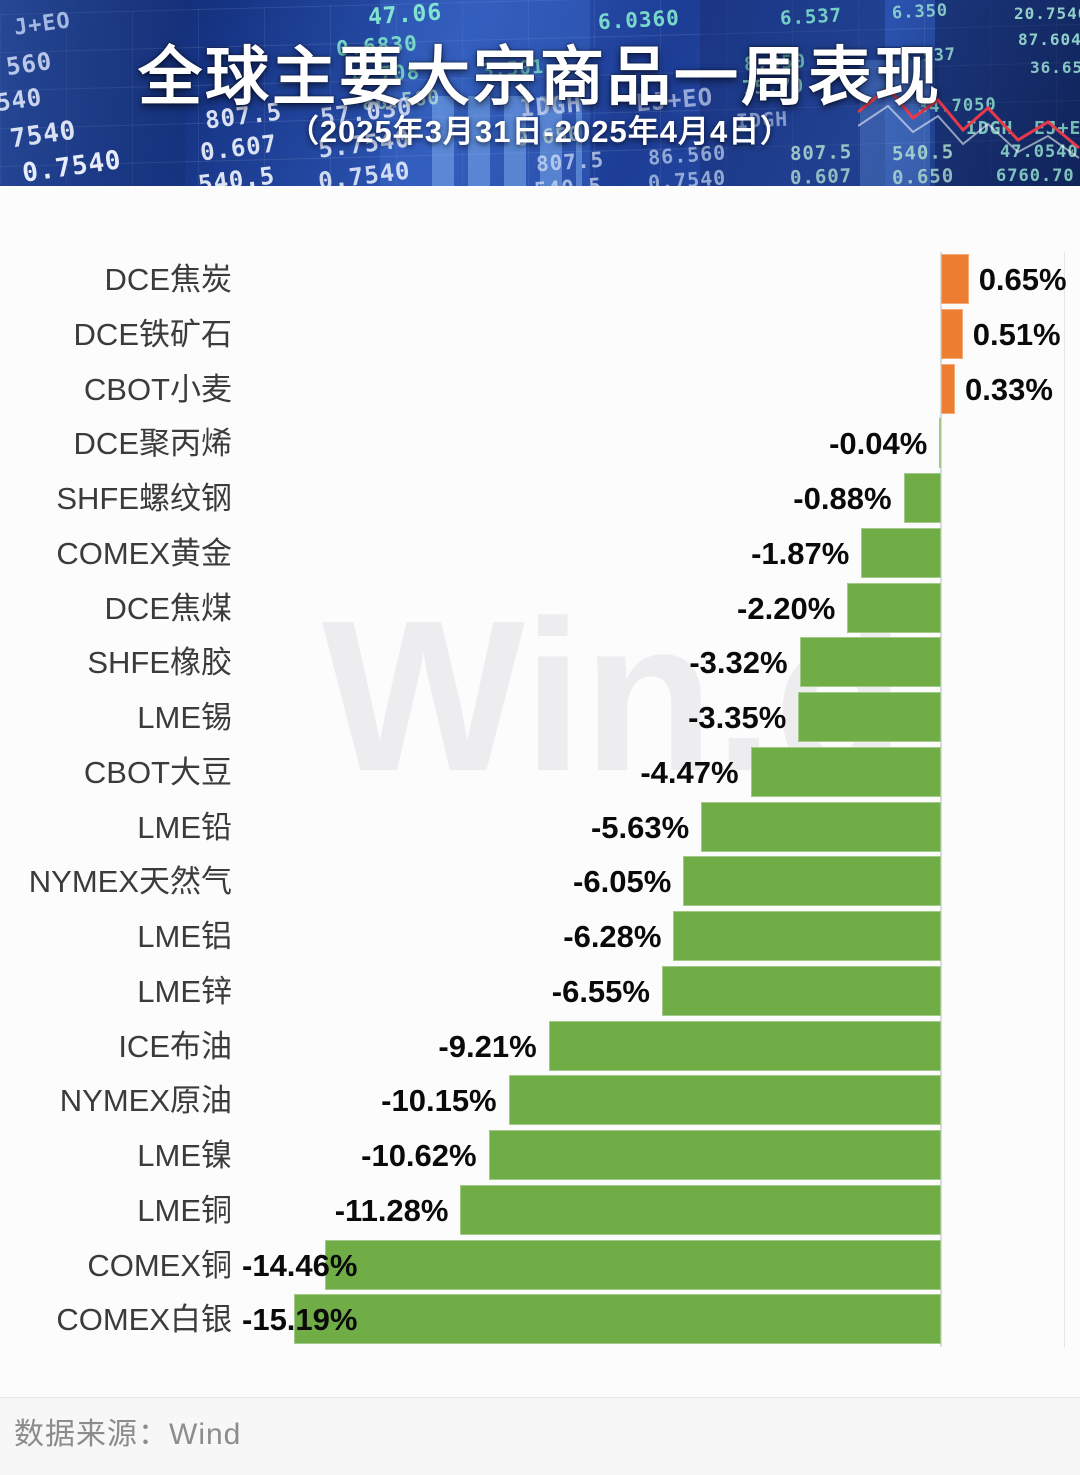 The image size is (1080, 1475). What do you see at coordinates (184, 1210) in the screenshot?
I see `category-label: LME铜` at bounding box center [184, 1210].